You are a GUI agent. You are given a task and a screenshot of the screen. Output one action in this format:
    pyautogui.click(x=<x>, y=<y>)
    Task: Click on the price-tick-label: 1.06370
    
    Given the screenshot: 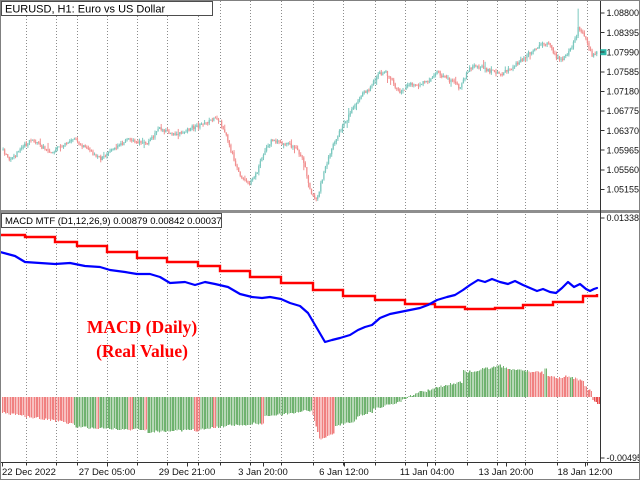 What is the action you would take?
    pyautogui.click(x=623, y=131)
    